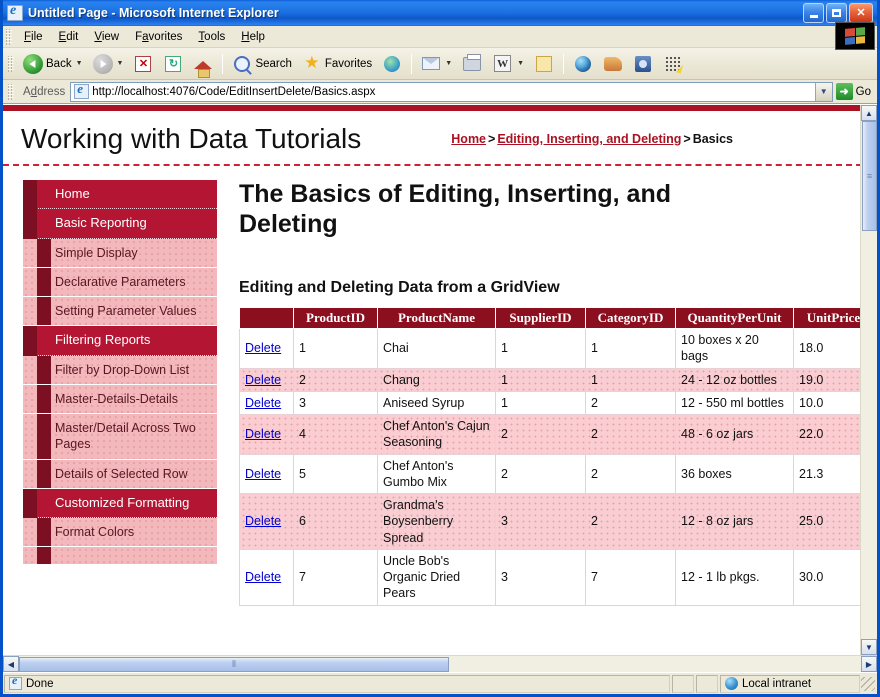 The width and height of the screenshot is (880, 697). Describe the element at coordinates (165, 36) in the screenshot. I see `menu-favorites-rest: vorites` at that location.